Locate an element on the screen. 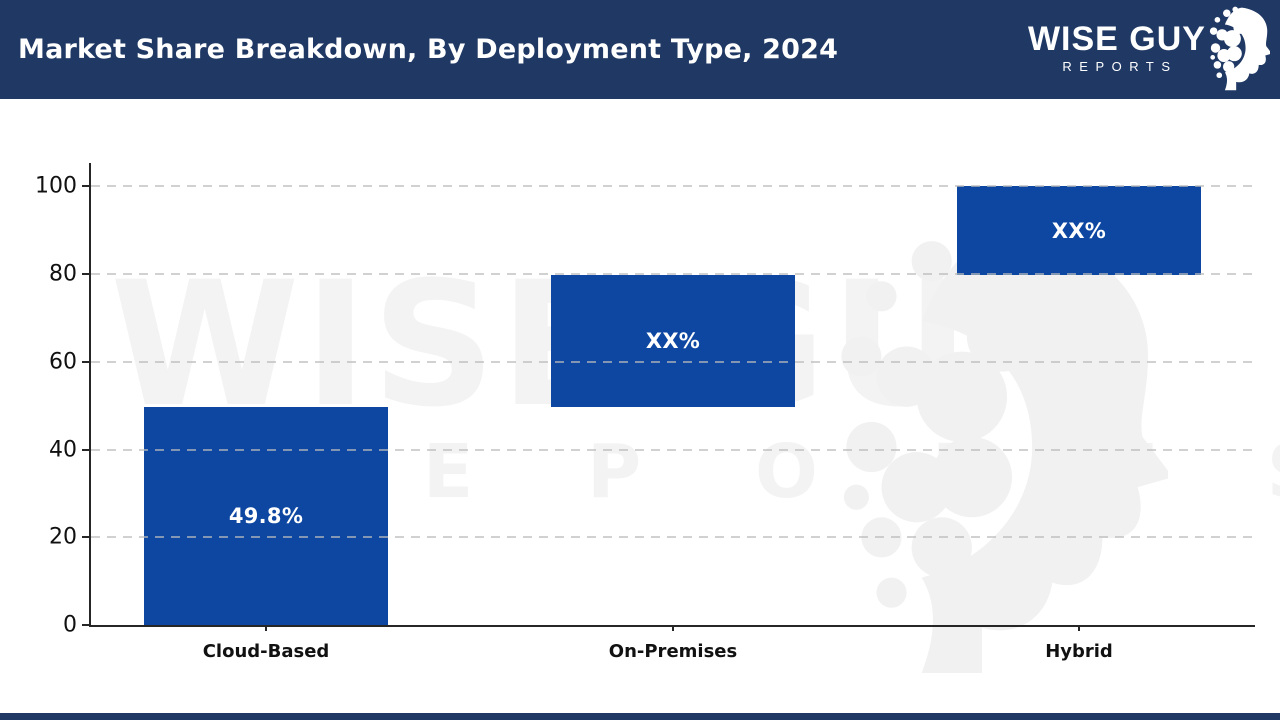 Image resolution: width=1280 pixels, height=720 pixels. waterfall-bar-hybrid: XX% is located at coordinates (1079, 230).